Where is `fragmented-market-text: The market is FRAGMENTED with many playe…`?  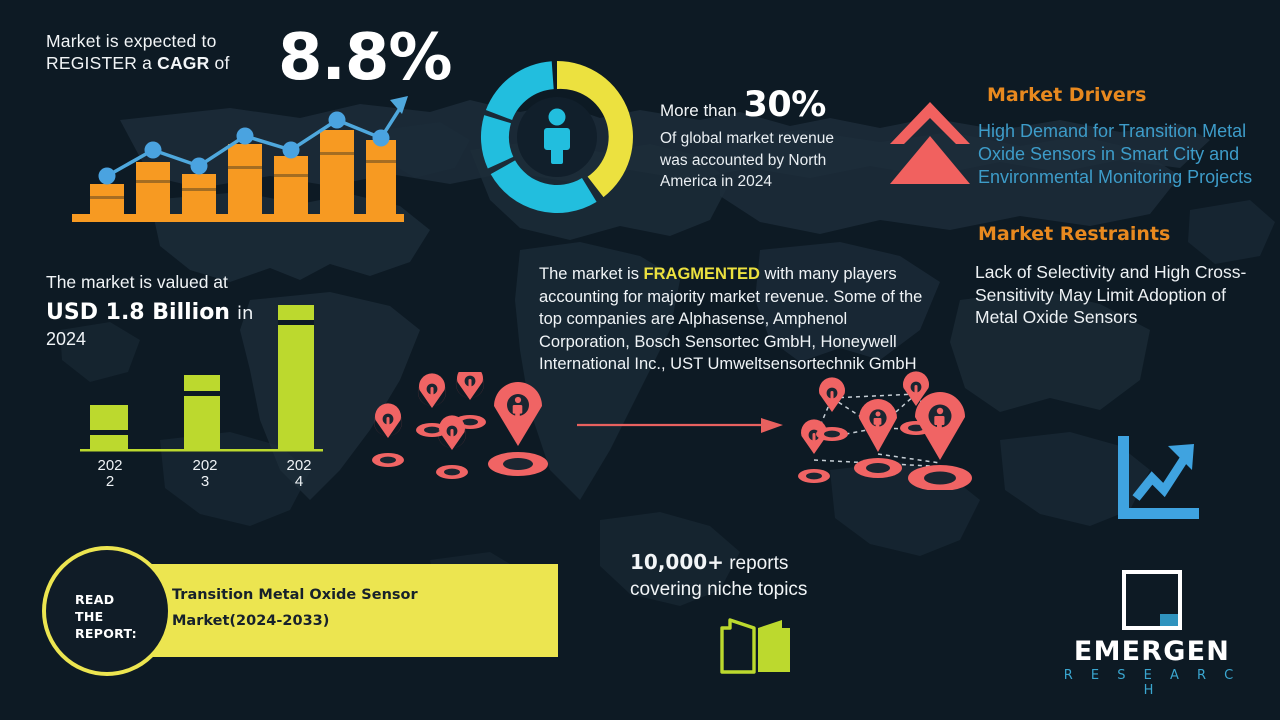 fragmented-market-text: The market is FRAGMENTED with many playe… is located at coordinates (734, 319).